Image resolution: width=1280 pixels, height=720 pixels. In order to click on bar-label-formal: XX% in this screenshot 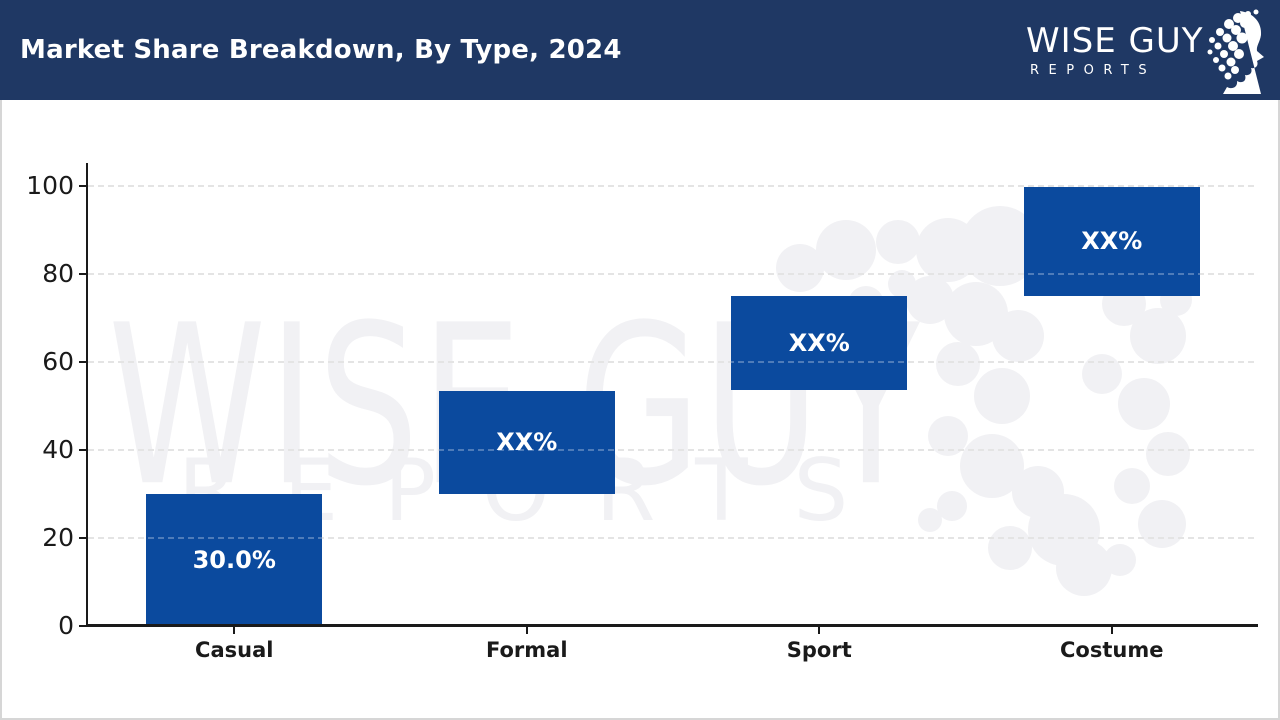, I will do `click(527, 442)`.